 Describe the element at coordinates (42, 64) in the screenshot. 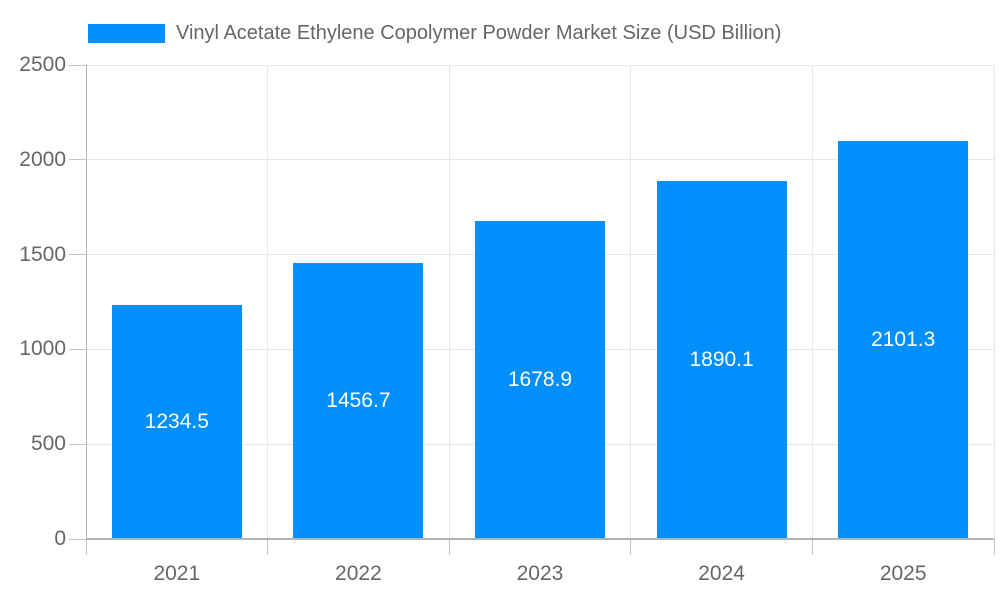

I see `y-axis-label: 2500` at that location.